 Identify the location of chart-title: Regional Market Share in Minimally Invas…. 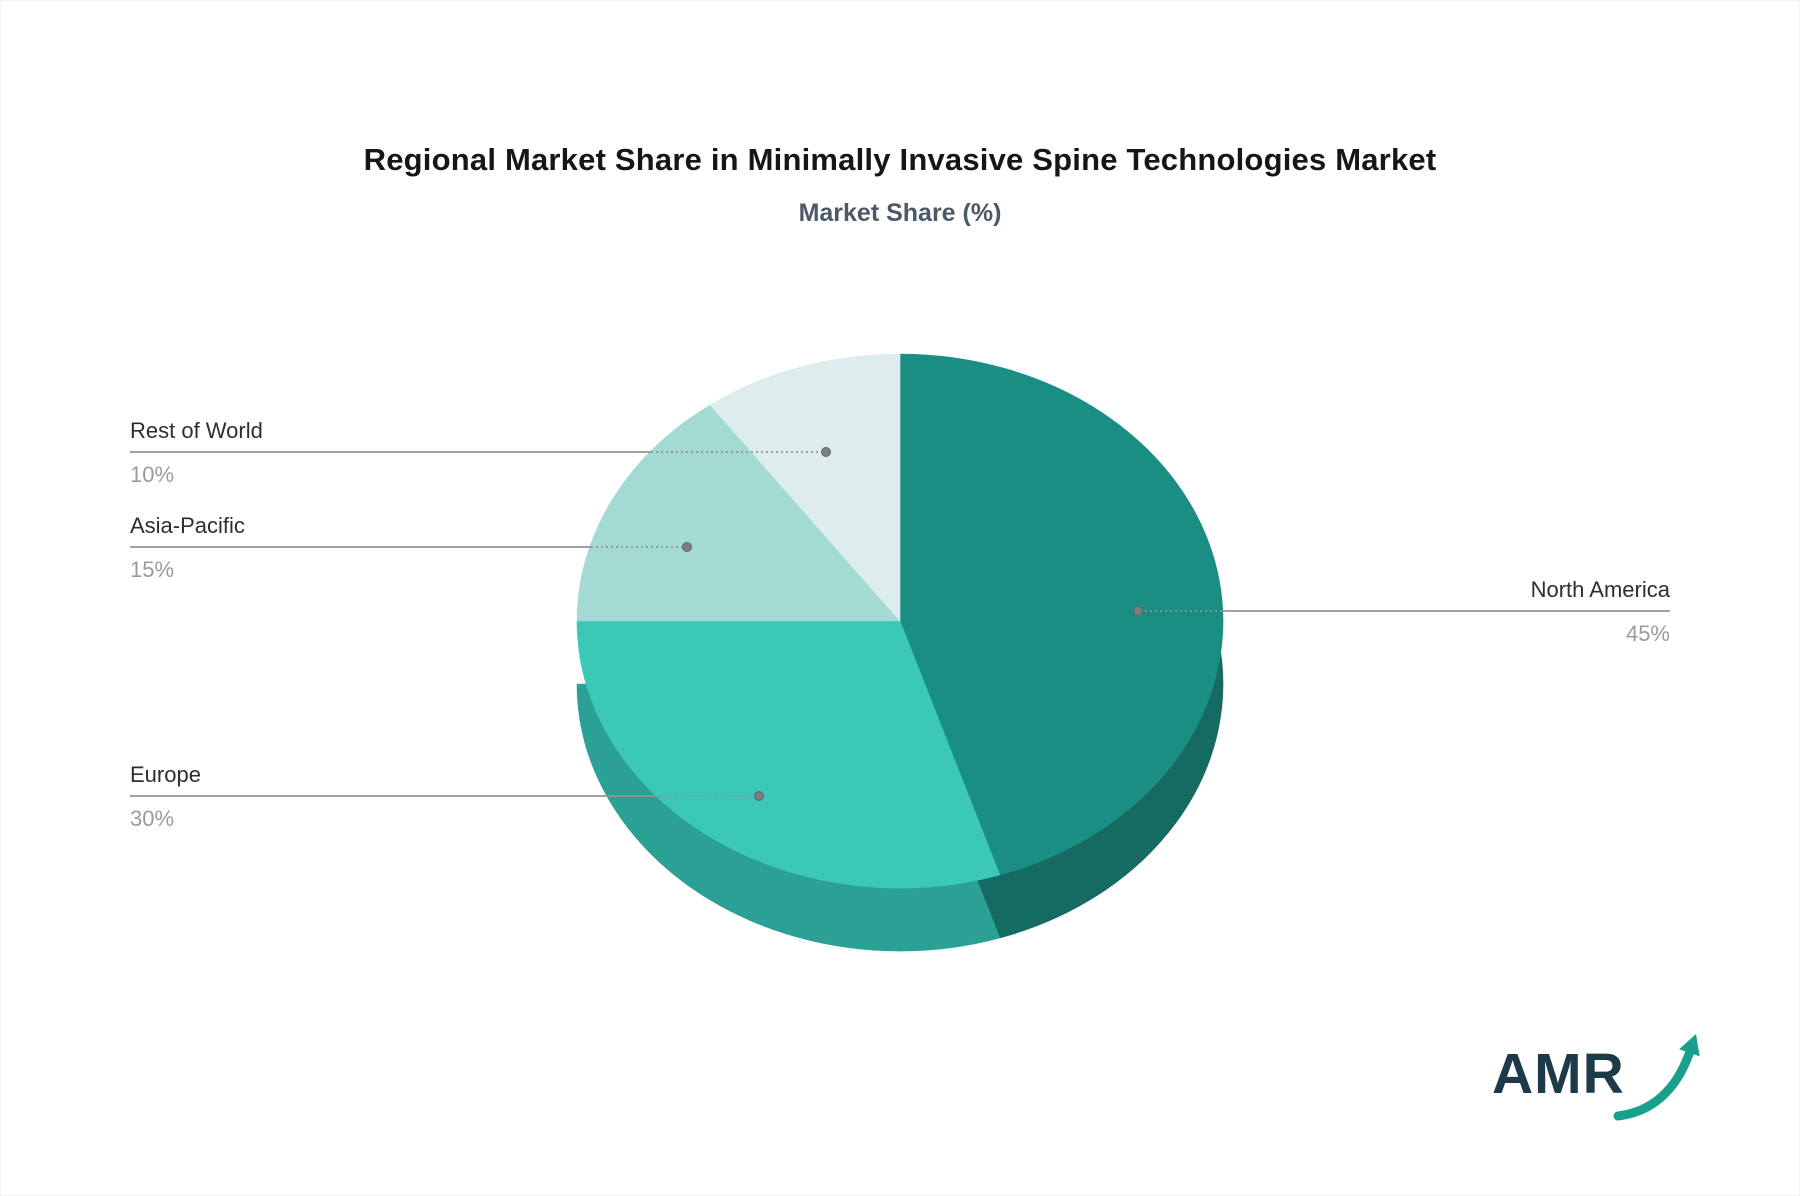
(900, 159).